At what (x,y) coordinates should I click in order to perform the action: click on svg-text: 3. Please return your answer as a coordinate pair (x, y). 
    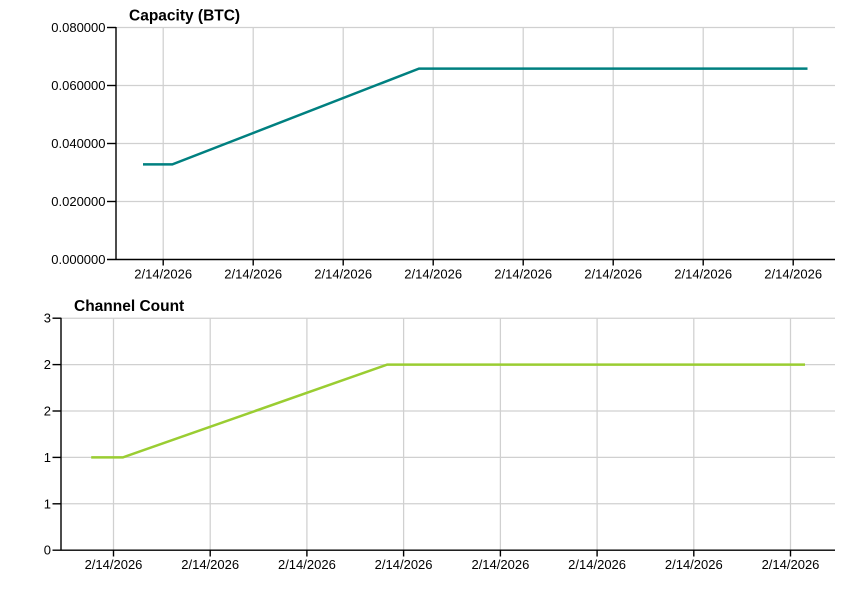
    Looking at the image, I should click on (47, 318).